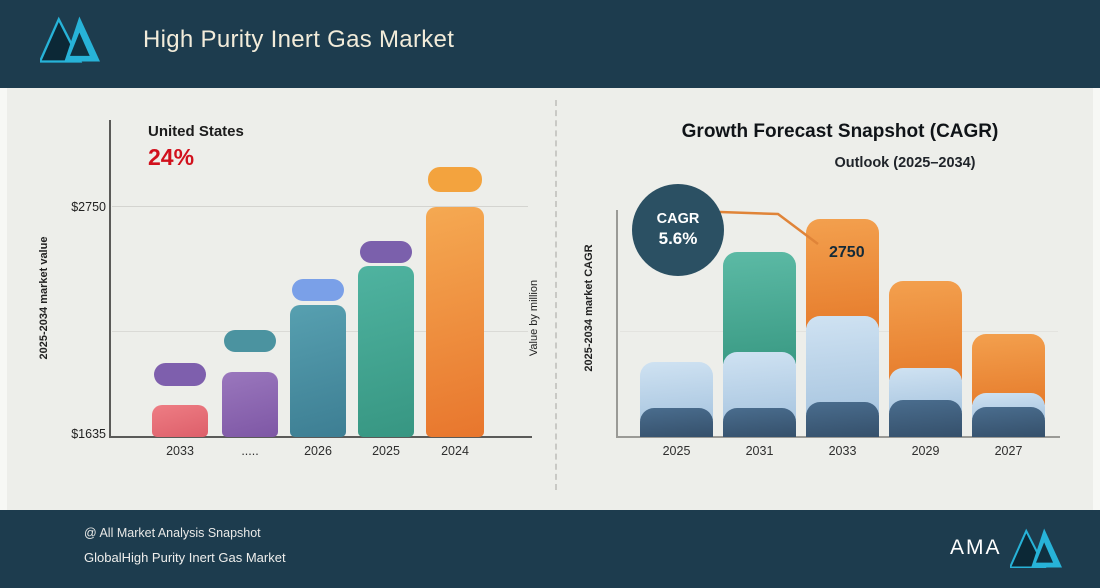  I want to click on left-chart-region-label: United States, so click(196, 131).